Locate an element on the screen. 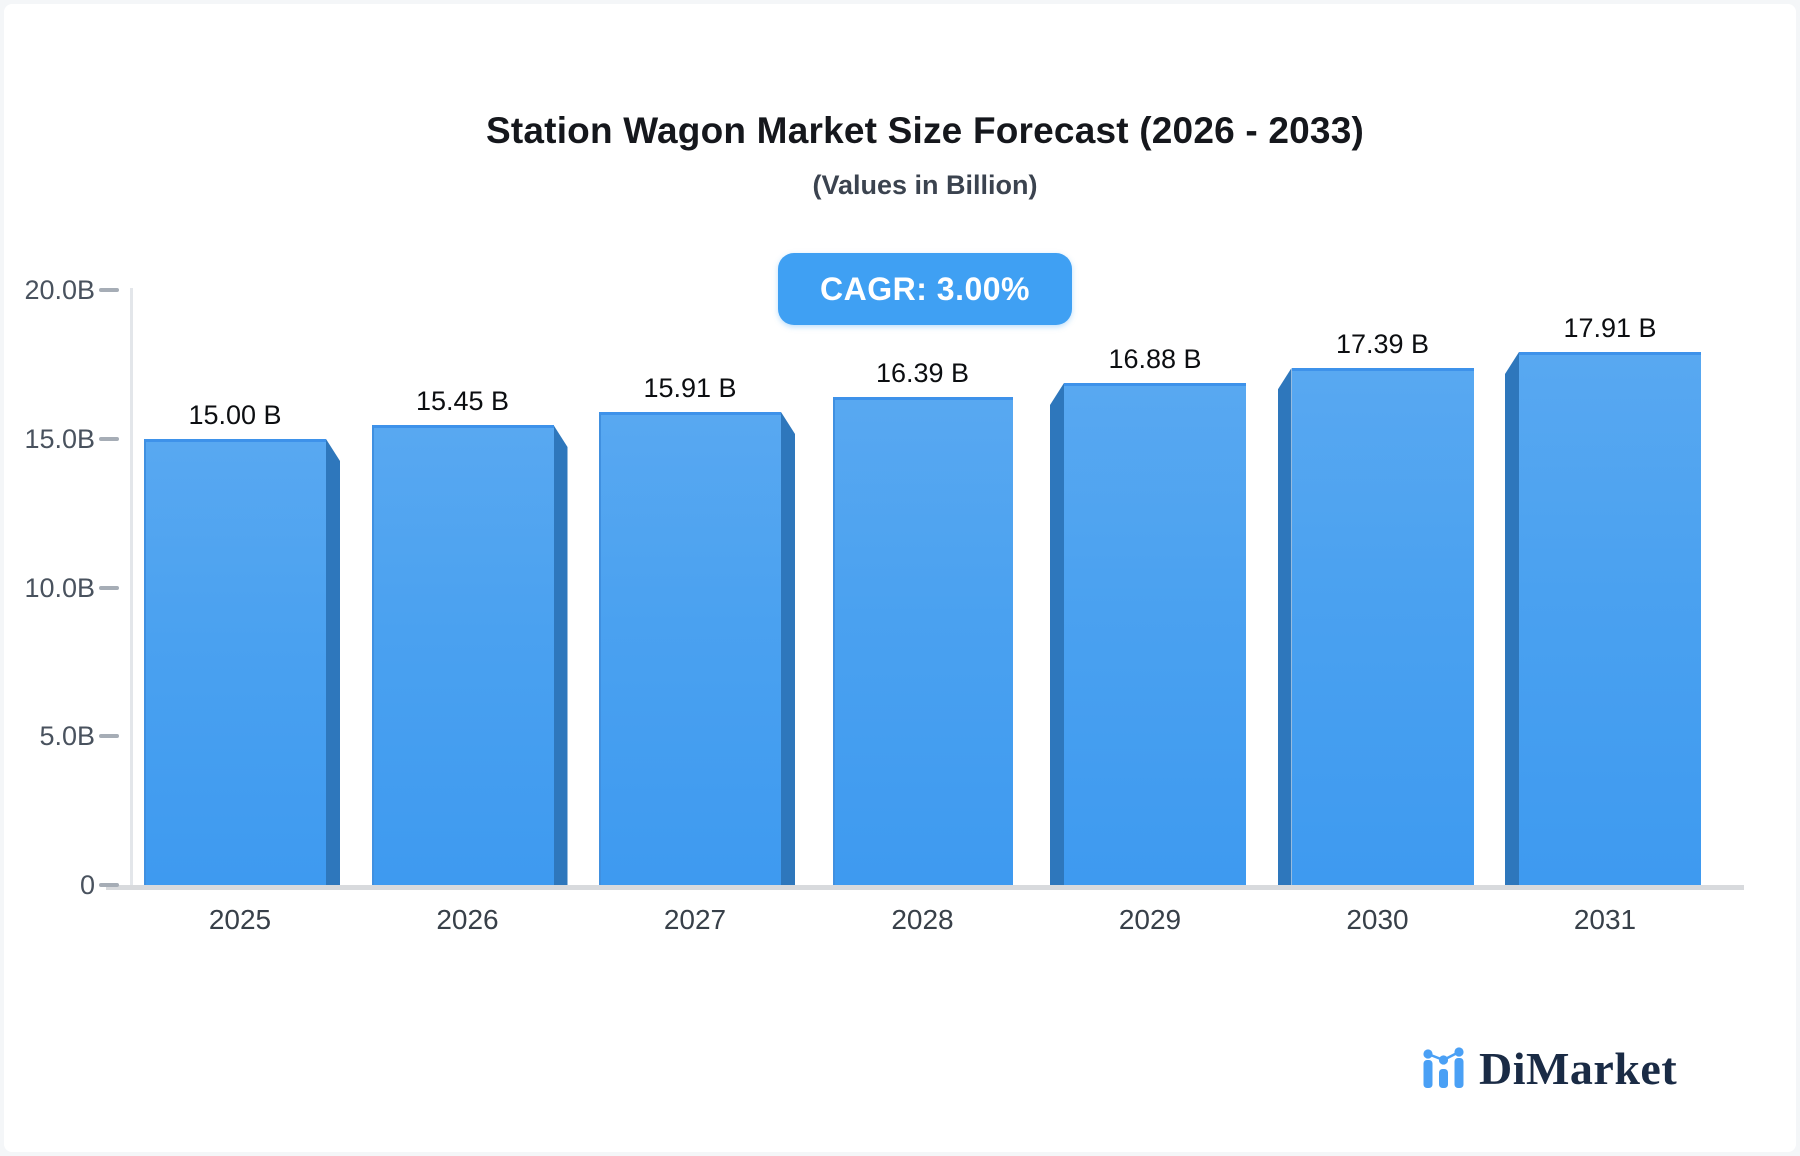 This screenshot has width=1800, height=1156. x-axis-label: 2025 is located at coordinates (240, 919).